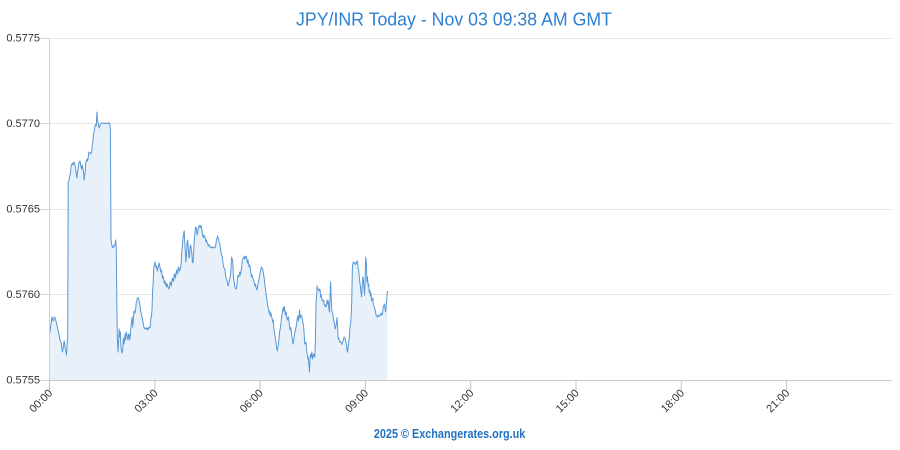  What do you see at coordinates (23, 124) in the screenshot?
I see `svg-text: 0.5770` at bounding box center [23, 124].